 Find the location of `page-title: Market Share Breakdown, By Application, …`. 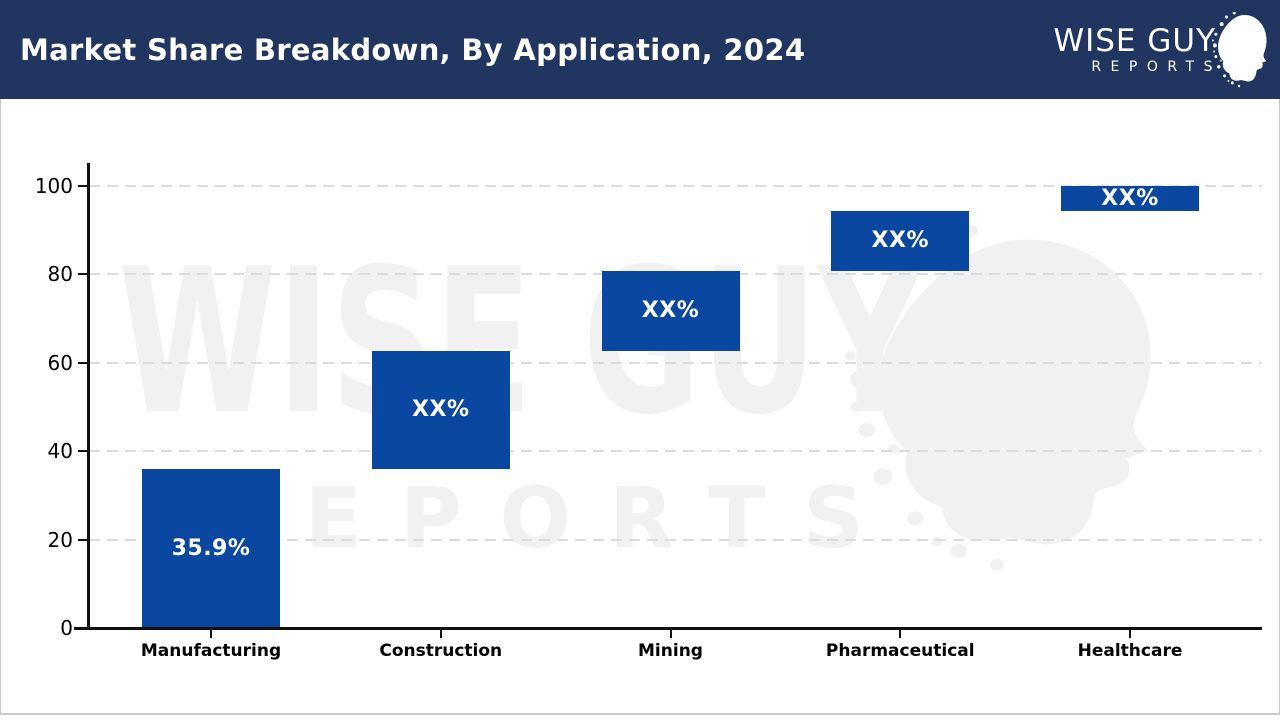

page-title: Market Share Breakdown, By Application, … is located at coordinates (413, 49).